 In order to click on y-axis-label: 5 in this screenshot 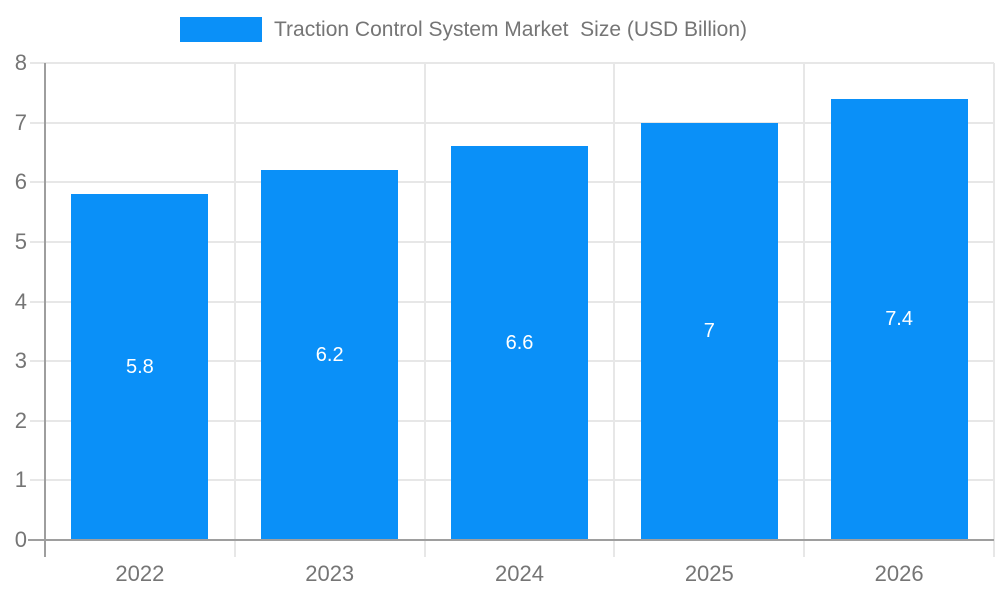, I will do `click(20, 241)`.